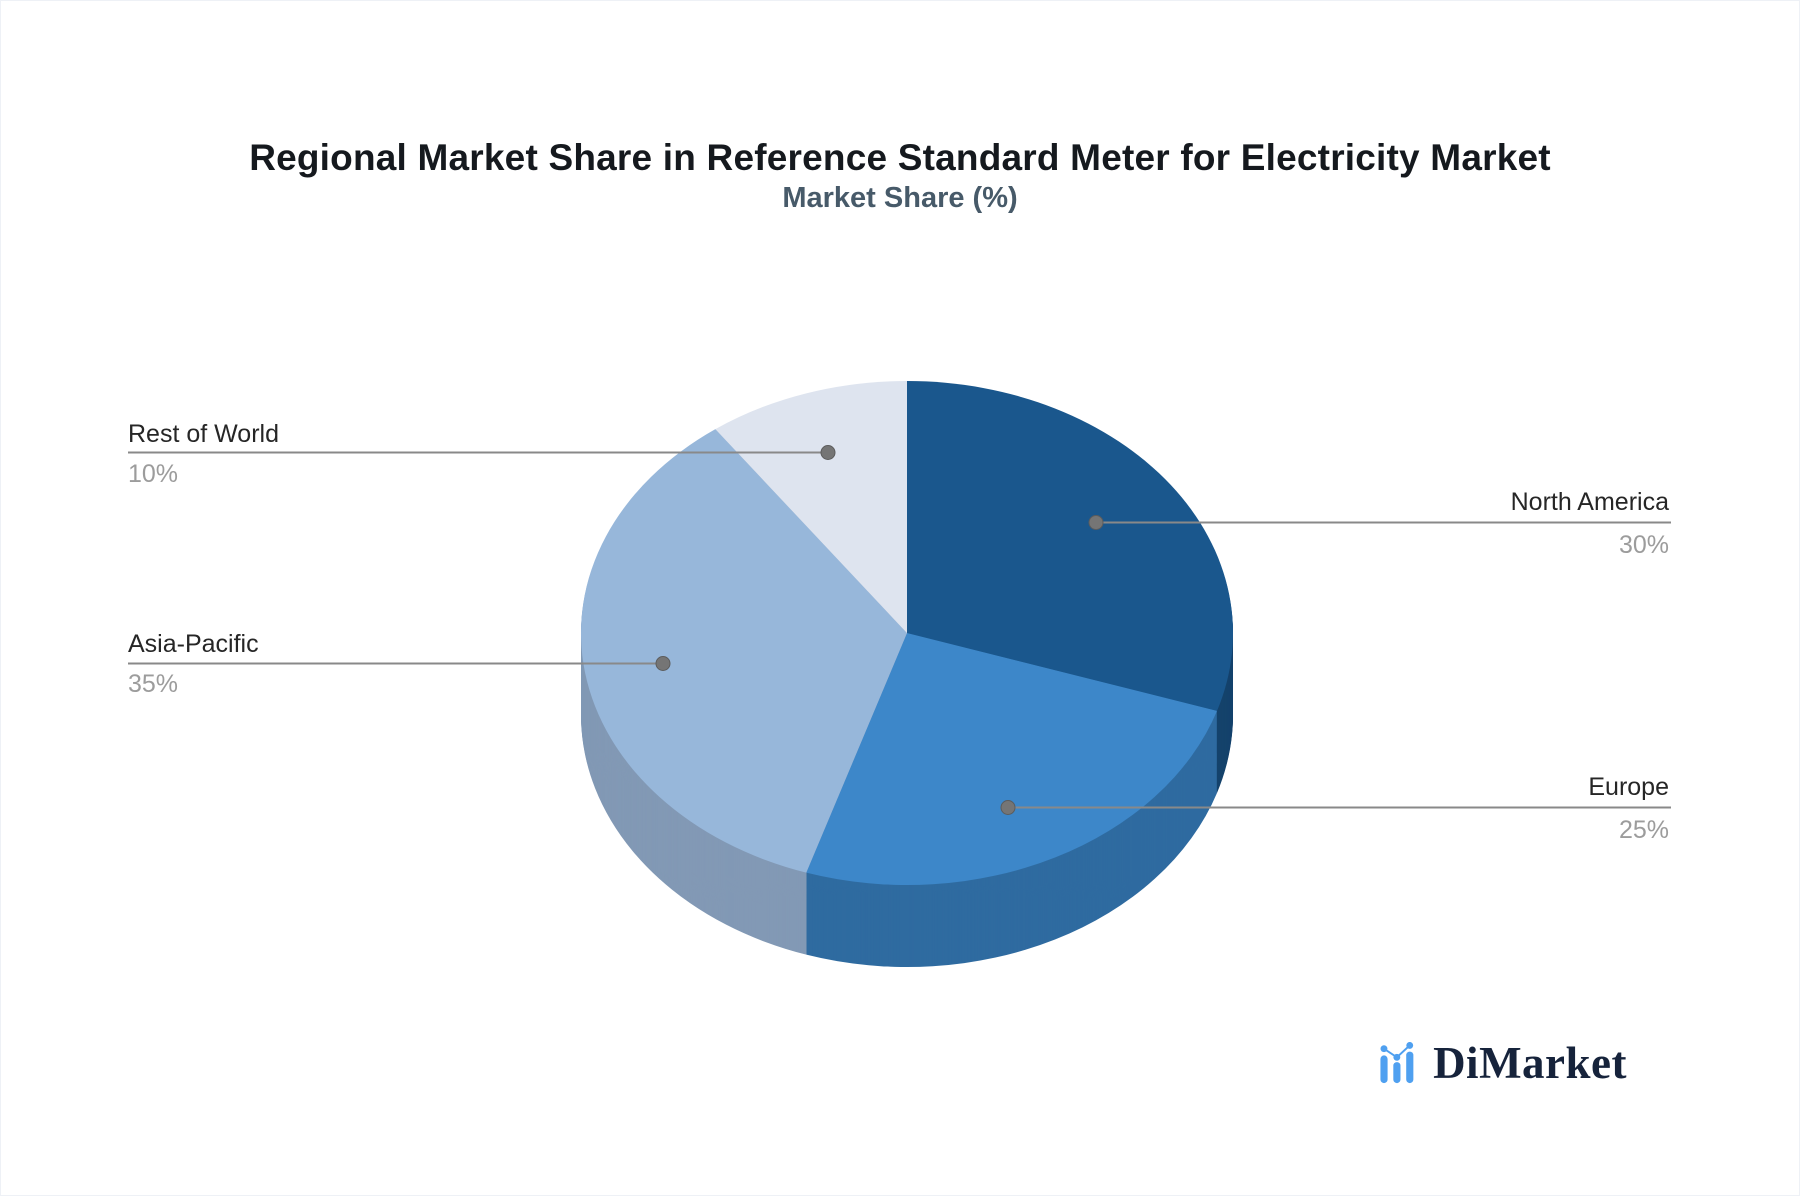  I want to click on slice-label-rest-of-world: Rest of World, so click(203, 434).